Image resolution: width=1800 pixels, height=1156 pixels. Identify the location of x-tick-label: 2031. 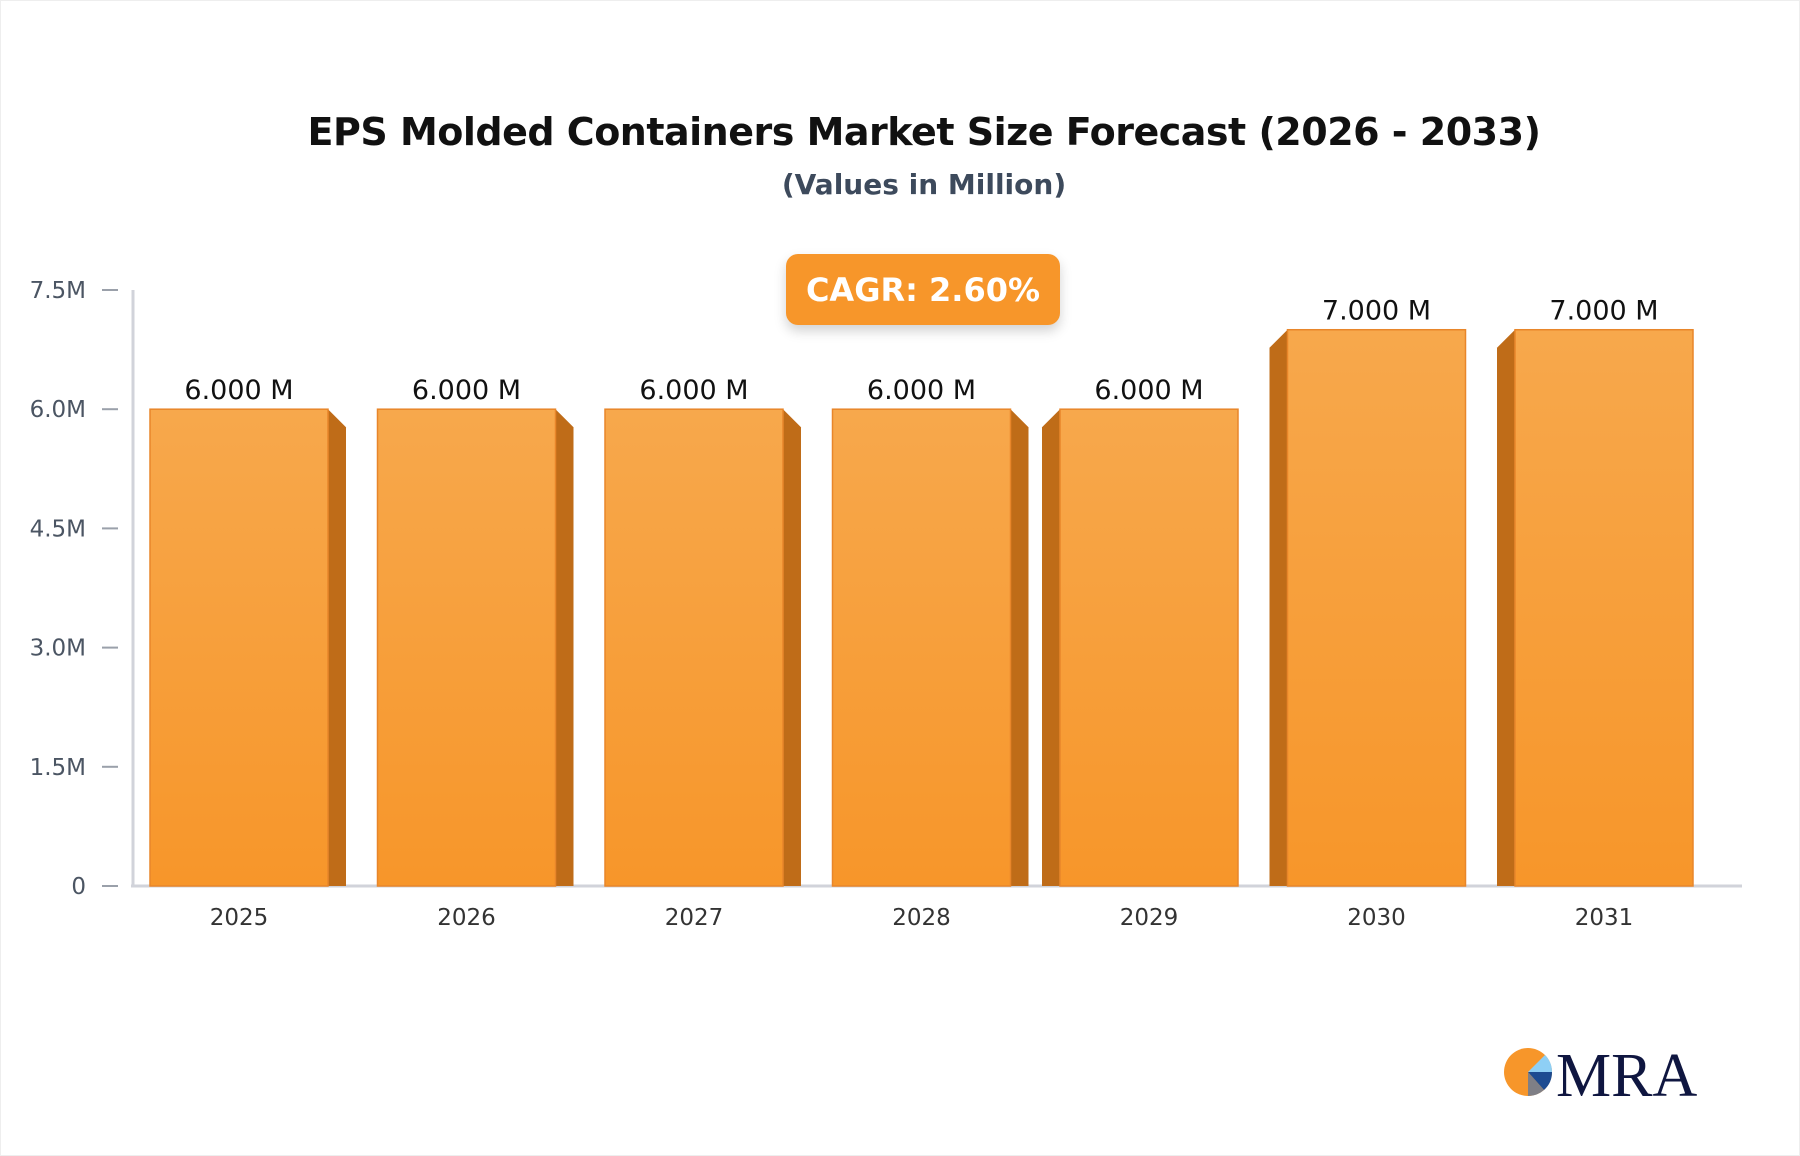
(1604, 918).